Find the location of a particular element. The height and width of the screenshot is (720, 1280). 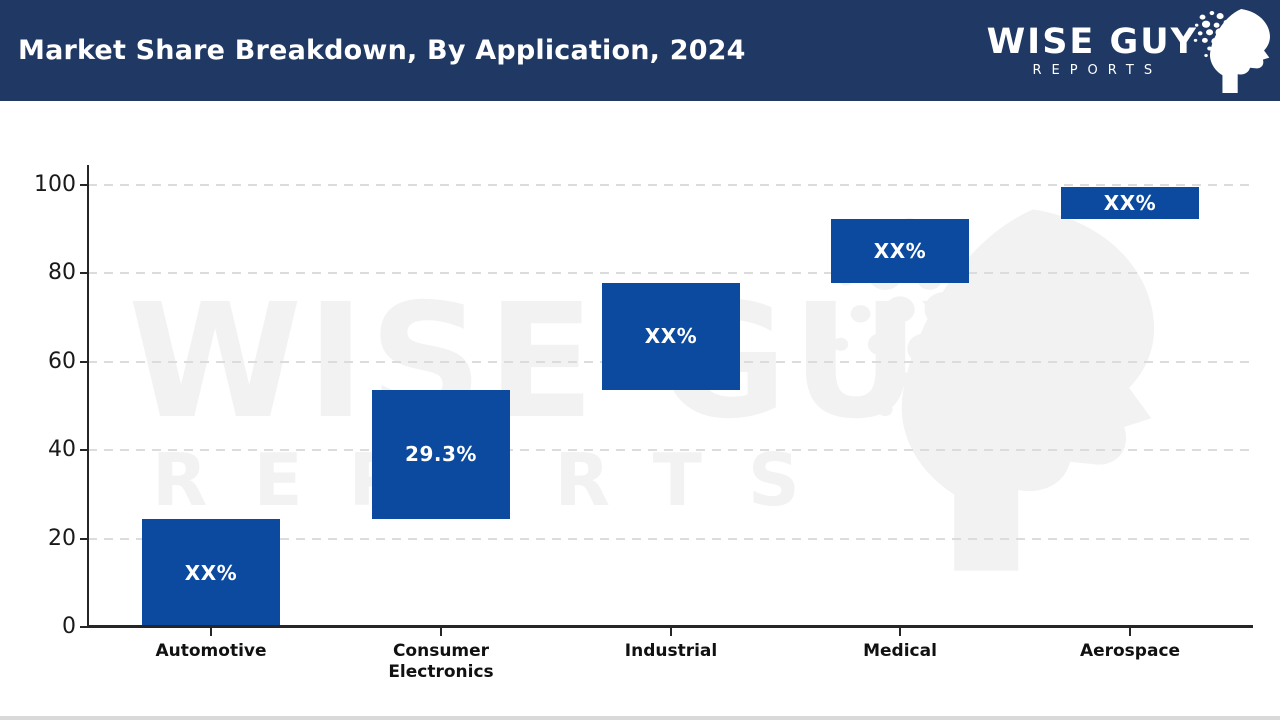

bar-aerospace: XX% is located at coordinates (1130, 203).